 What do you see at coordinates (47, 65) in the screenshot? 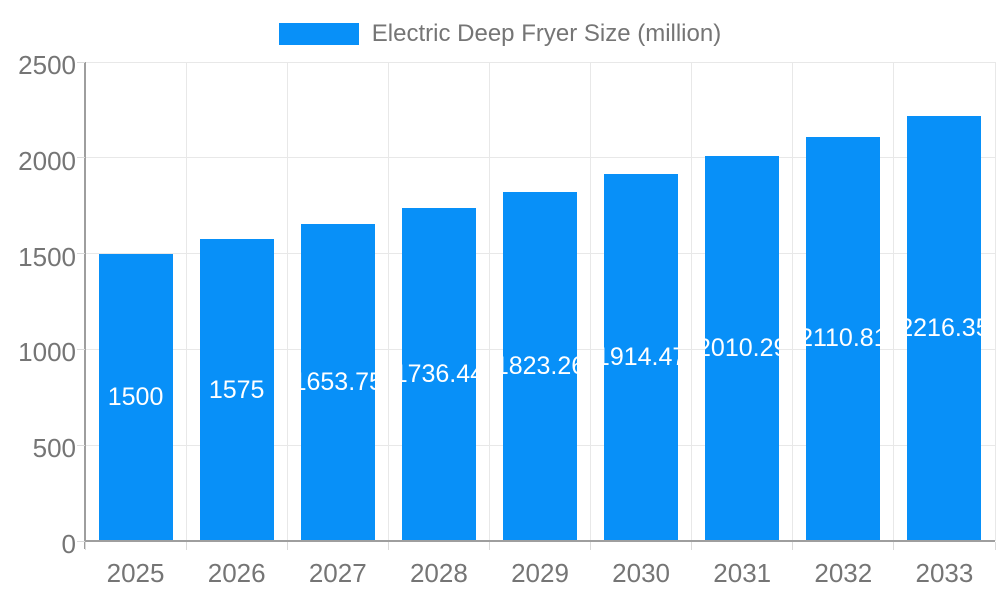
I see `y-tick-label: 2500` at bounding box center [47, 65].